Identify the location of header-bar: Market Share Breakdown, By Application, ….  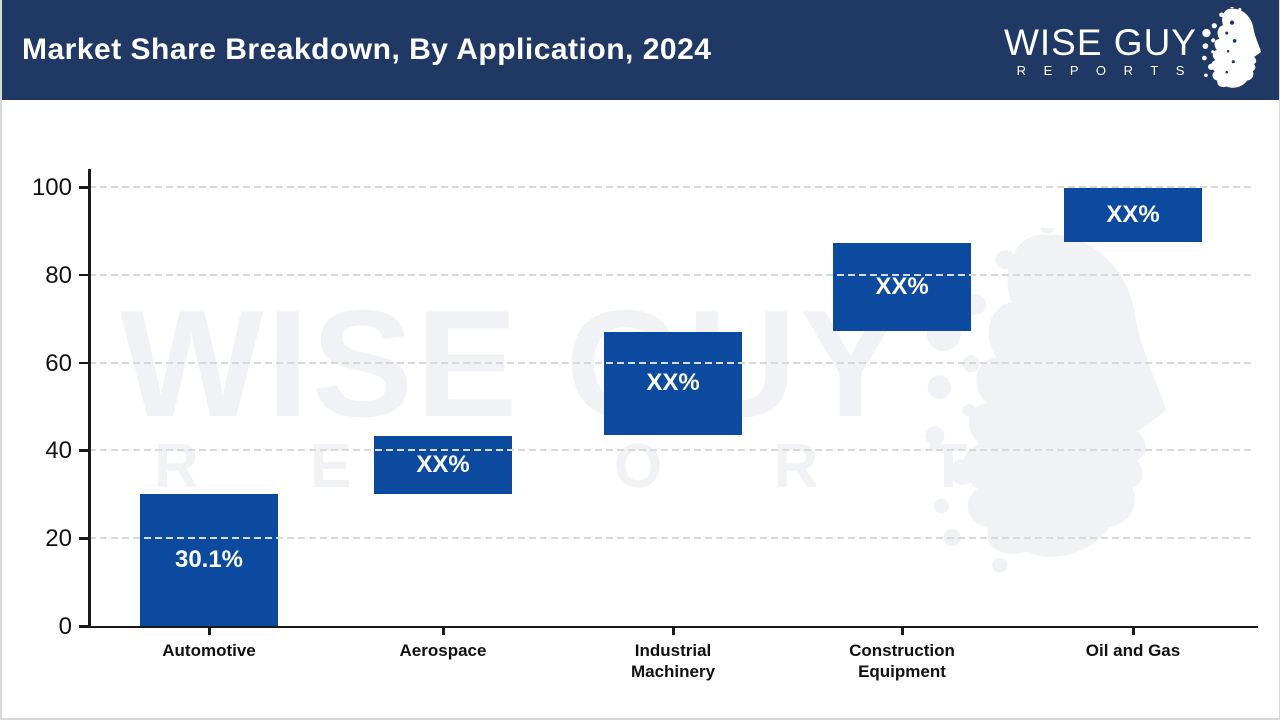
(640, 50).